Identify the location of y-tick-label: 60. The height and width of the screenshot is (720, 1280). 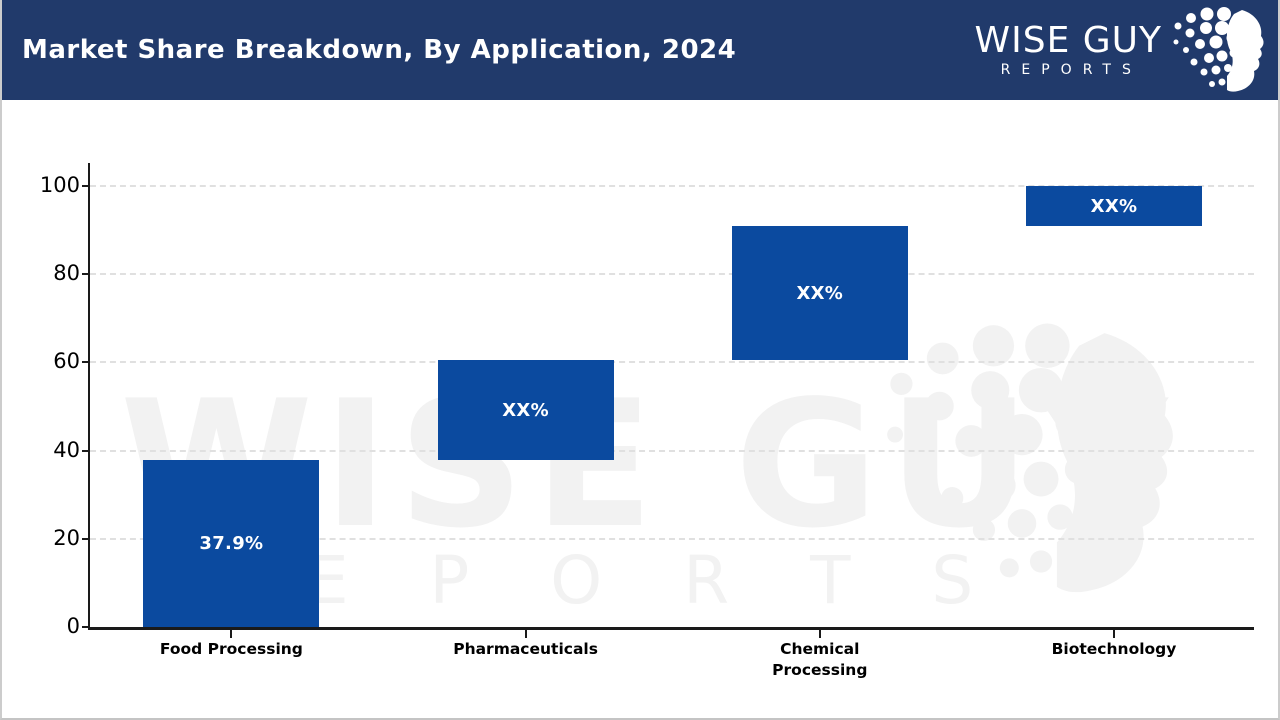
(66, 361).